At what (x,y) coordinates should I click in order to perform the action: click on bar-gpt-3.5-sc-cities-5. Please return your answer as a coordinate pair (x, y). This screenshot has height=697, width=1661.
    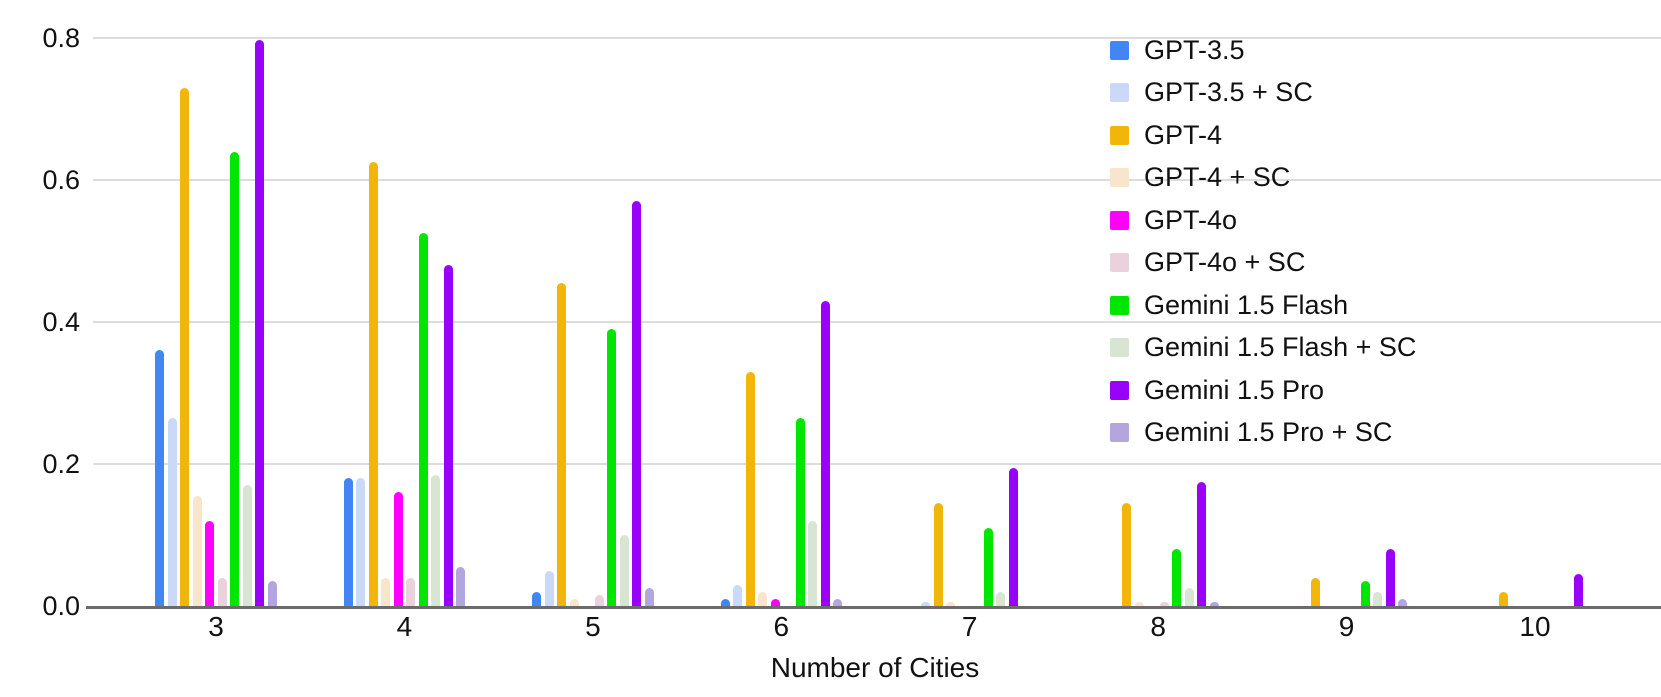
    Looking at the image, I should click on (549, 588).